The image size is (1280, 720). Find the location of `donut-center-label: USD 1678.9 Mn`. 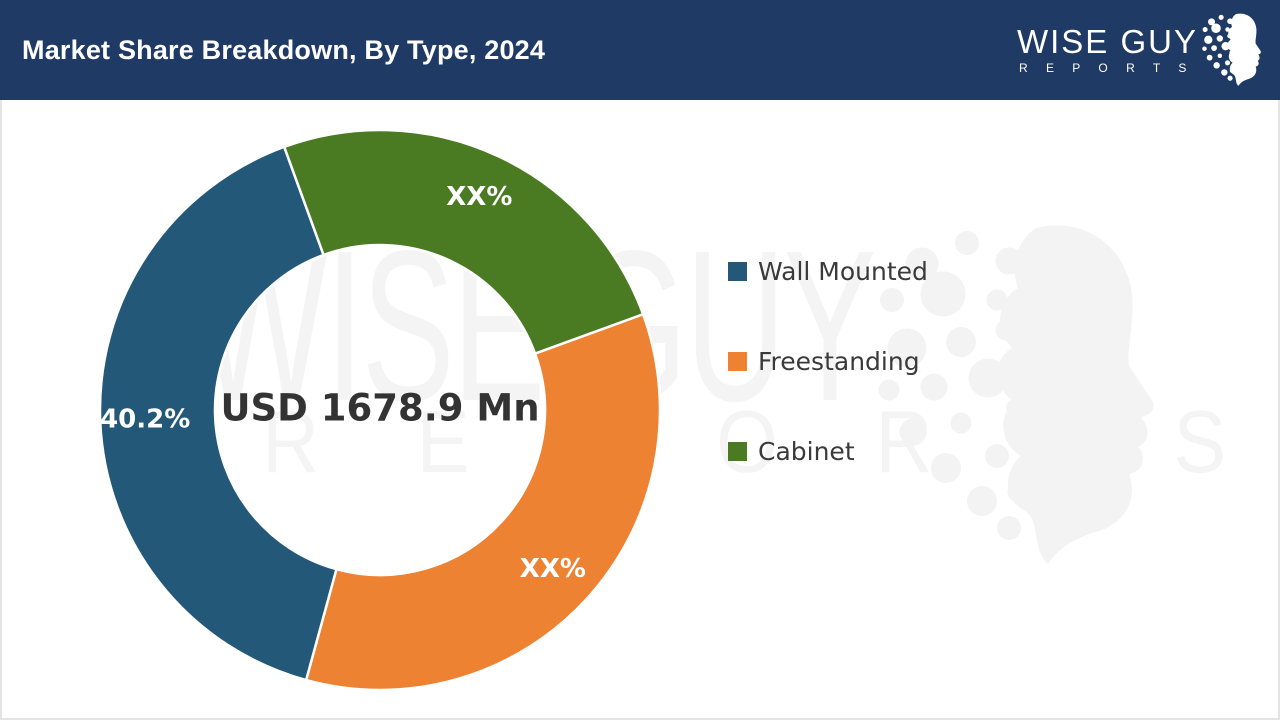

donut-center-label: USD 1678.9 Mn is located at coordinates (380, 408).